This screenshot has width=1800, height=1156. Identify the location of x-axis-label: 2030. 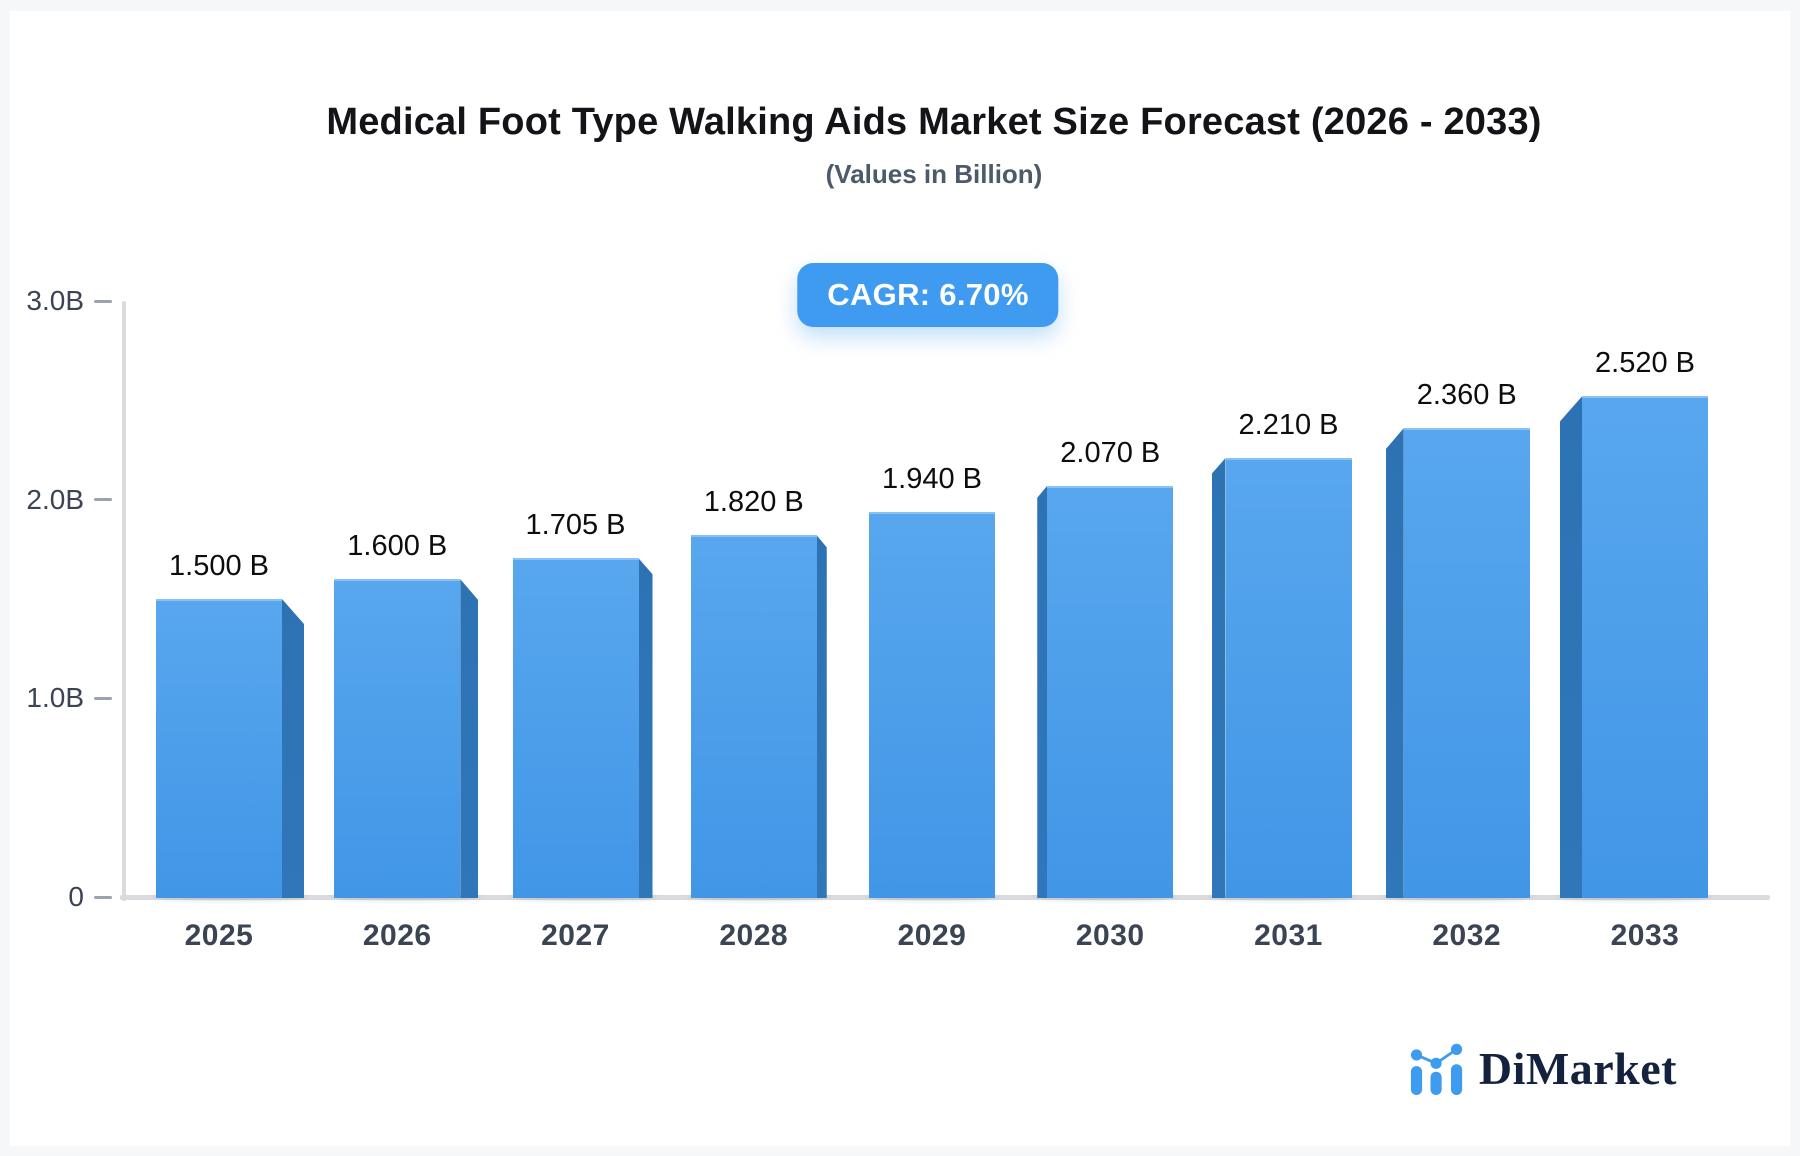
(1110, 935).